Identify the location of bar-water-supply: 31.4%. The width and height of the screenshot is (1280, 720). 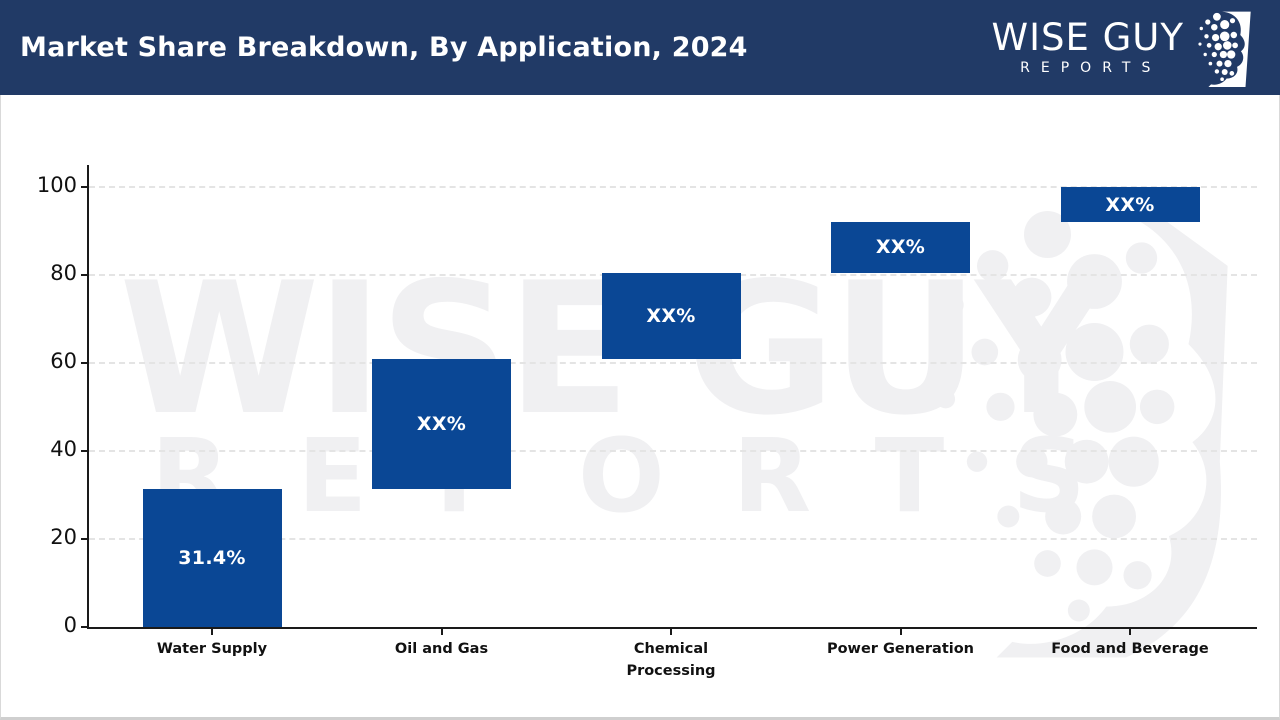
(212, 557).